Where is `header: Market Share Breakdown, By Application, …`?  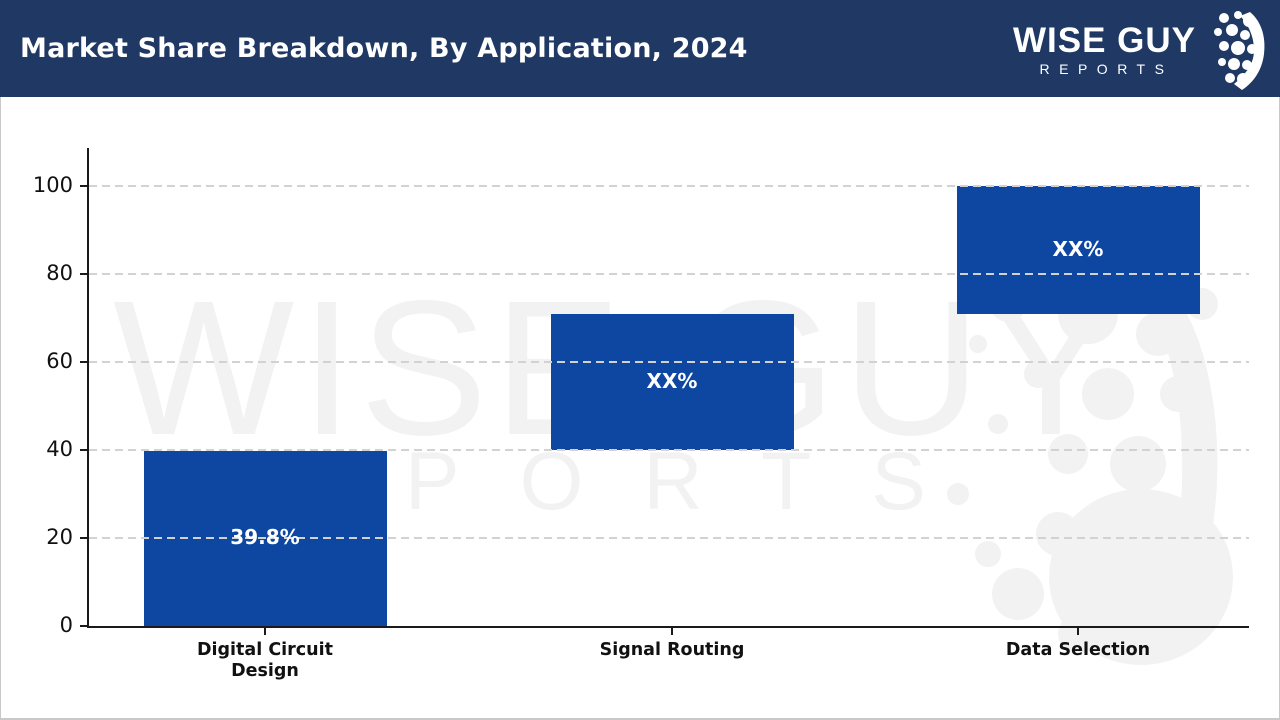
header: Market Share Breakdown, By Application, … is located at coordinates (640, 48).